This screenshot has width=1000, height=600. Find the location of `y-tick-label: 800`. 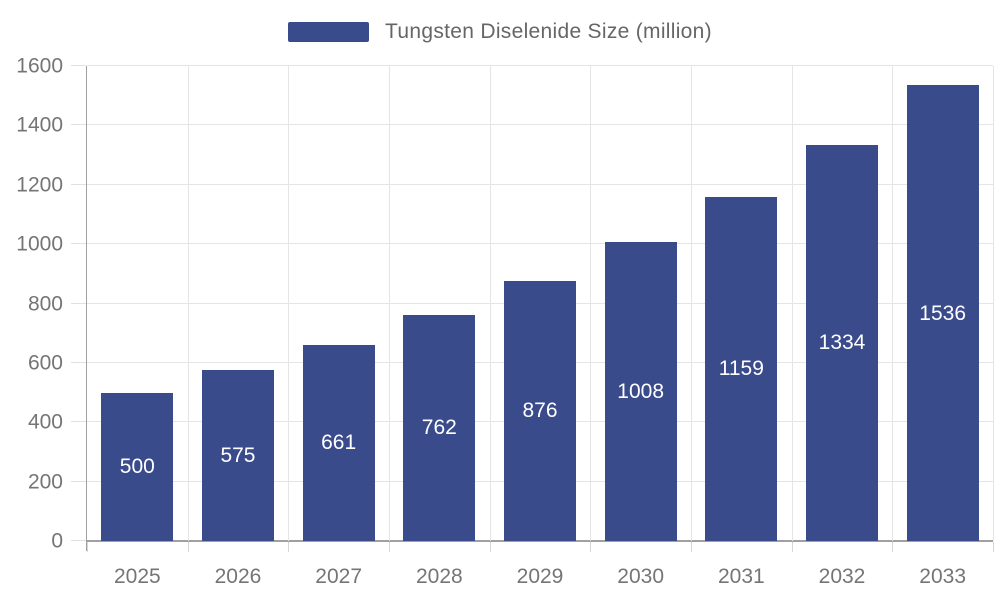

y-tick-label: 800 is located at coordinates (45, 303).